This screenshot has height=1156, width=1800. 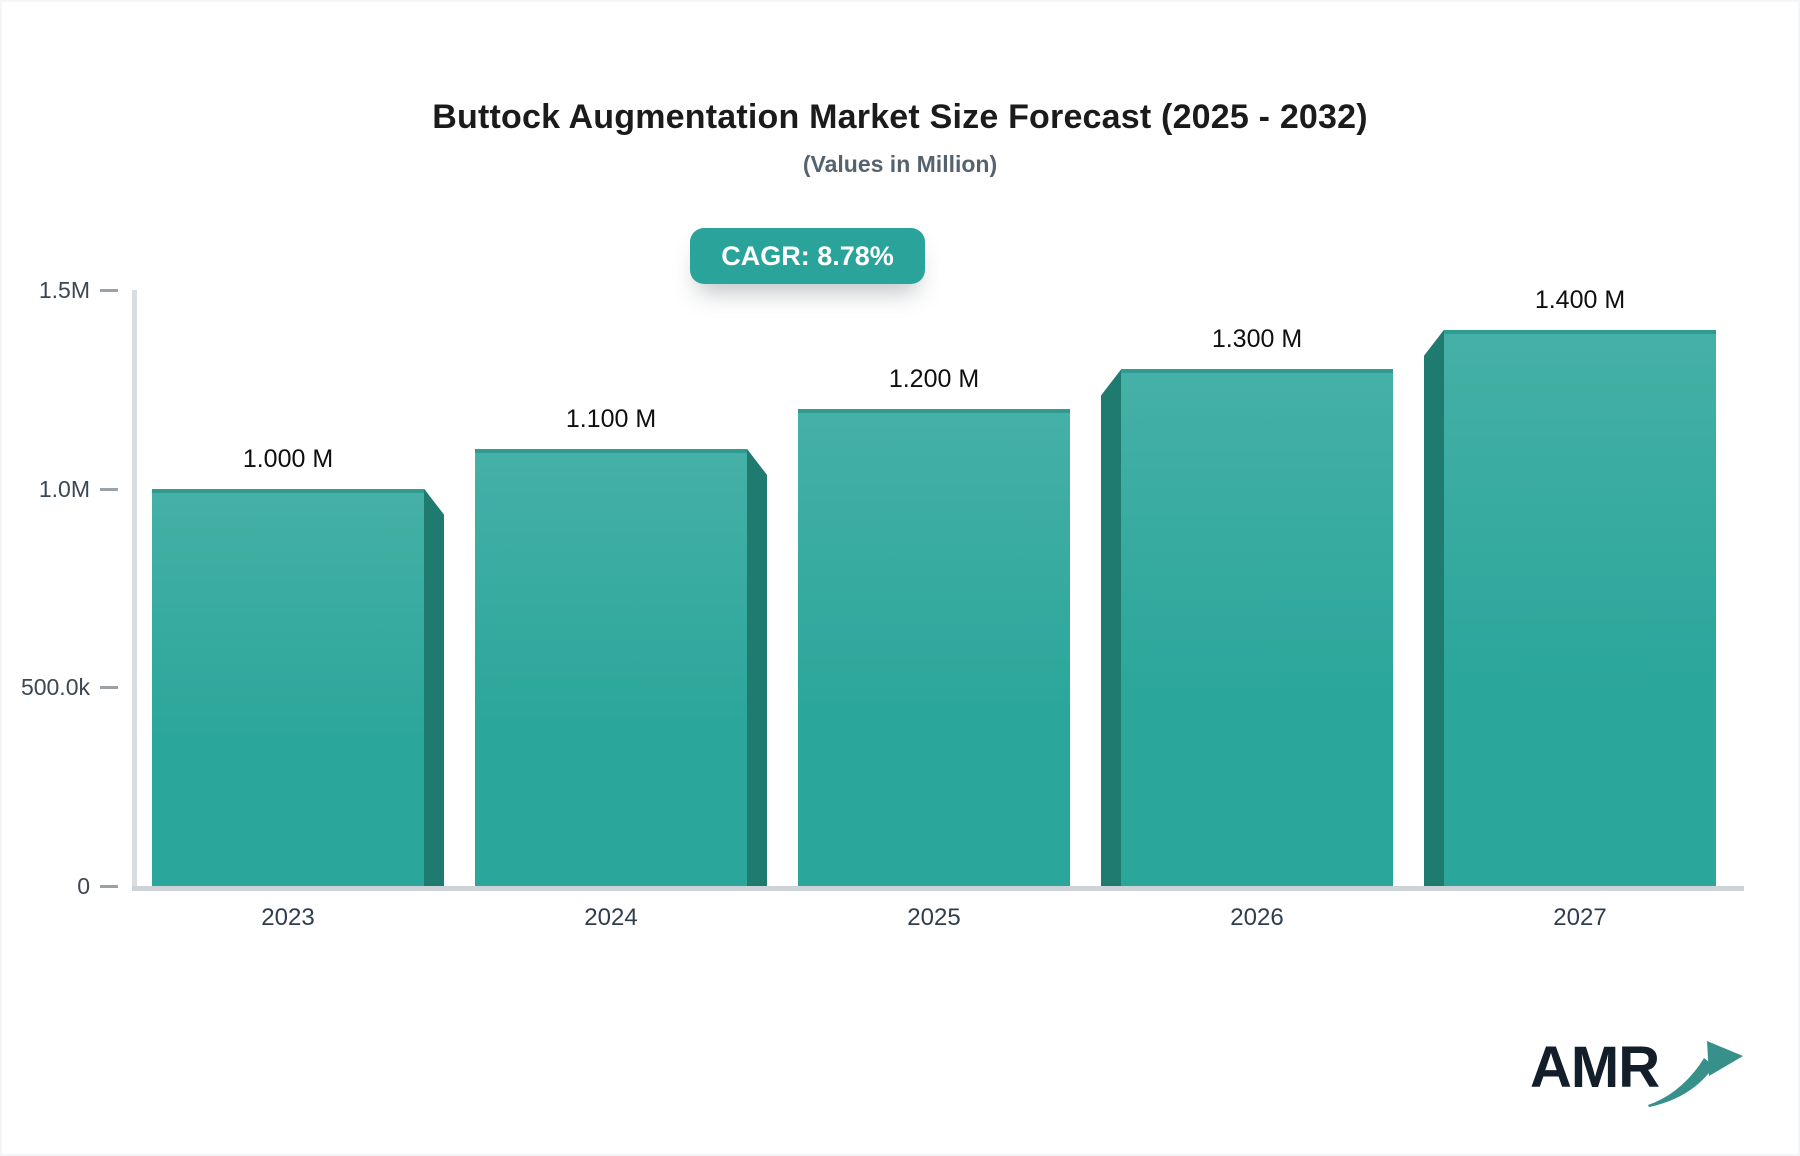 I want to click on bar-value-label-2024: 1.100 M, so click(x=611, y=418).